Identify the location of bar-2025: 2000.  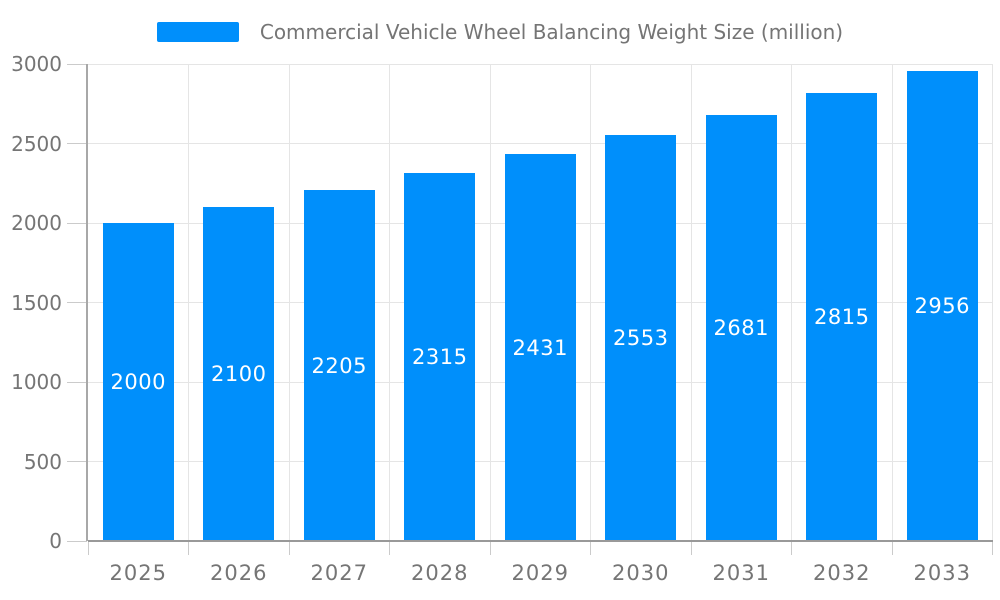
(138, 382).